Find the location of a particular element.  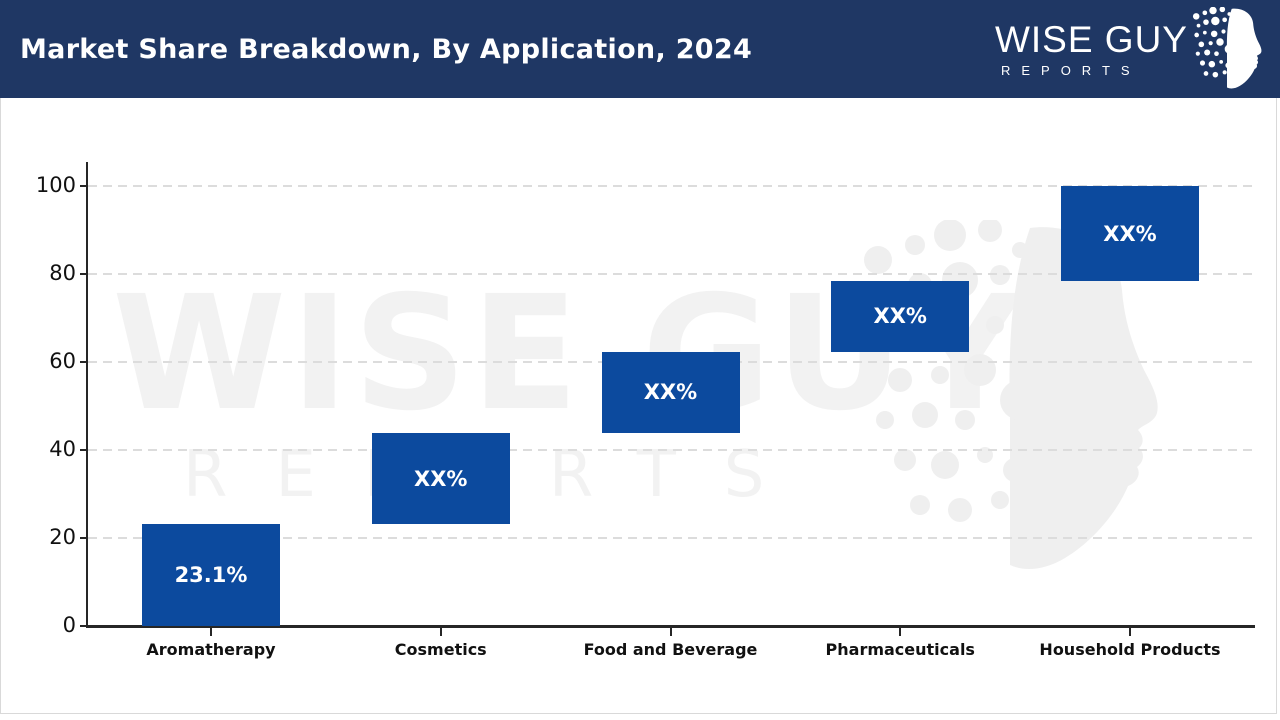

x-tick-pharmaceuticals is located at coordinates (900, 632).